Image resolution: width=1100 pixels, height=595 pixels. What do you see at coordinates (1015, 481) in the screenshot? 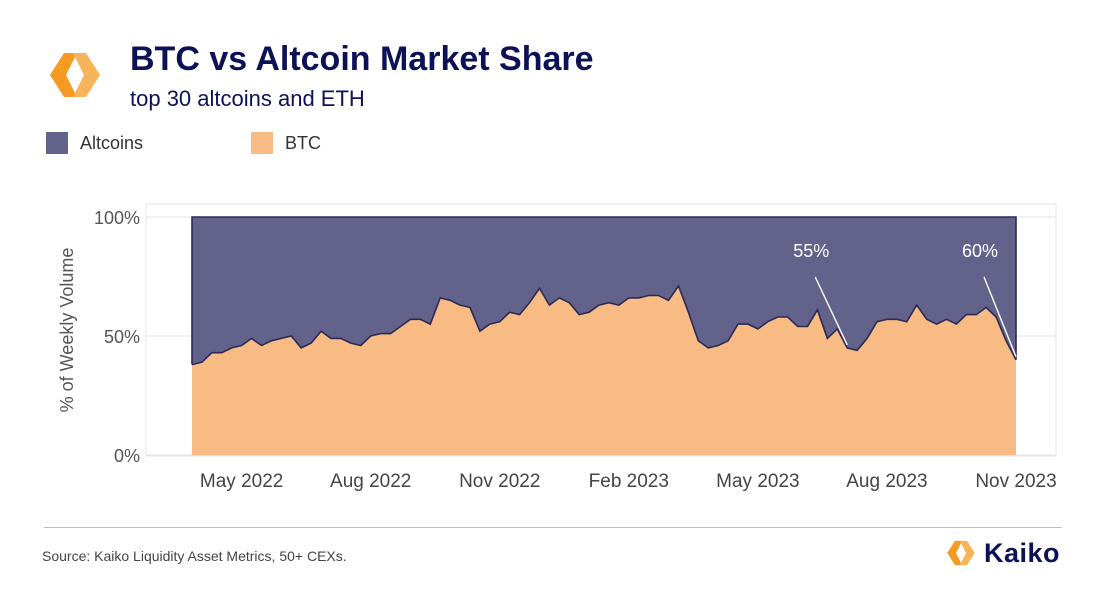
I see `x-tick-label: Nov 2023` at bounding box center [1015, 481].